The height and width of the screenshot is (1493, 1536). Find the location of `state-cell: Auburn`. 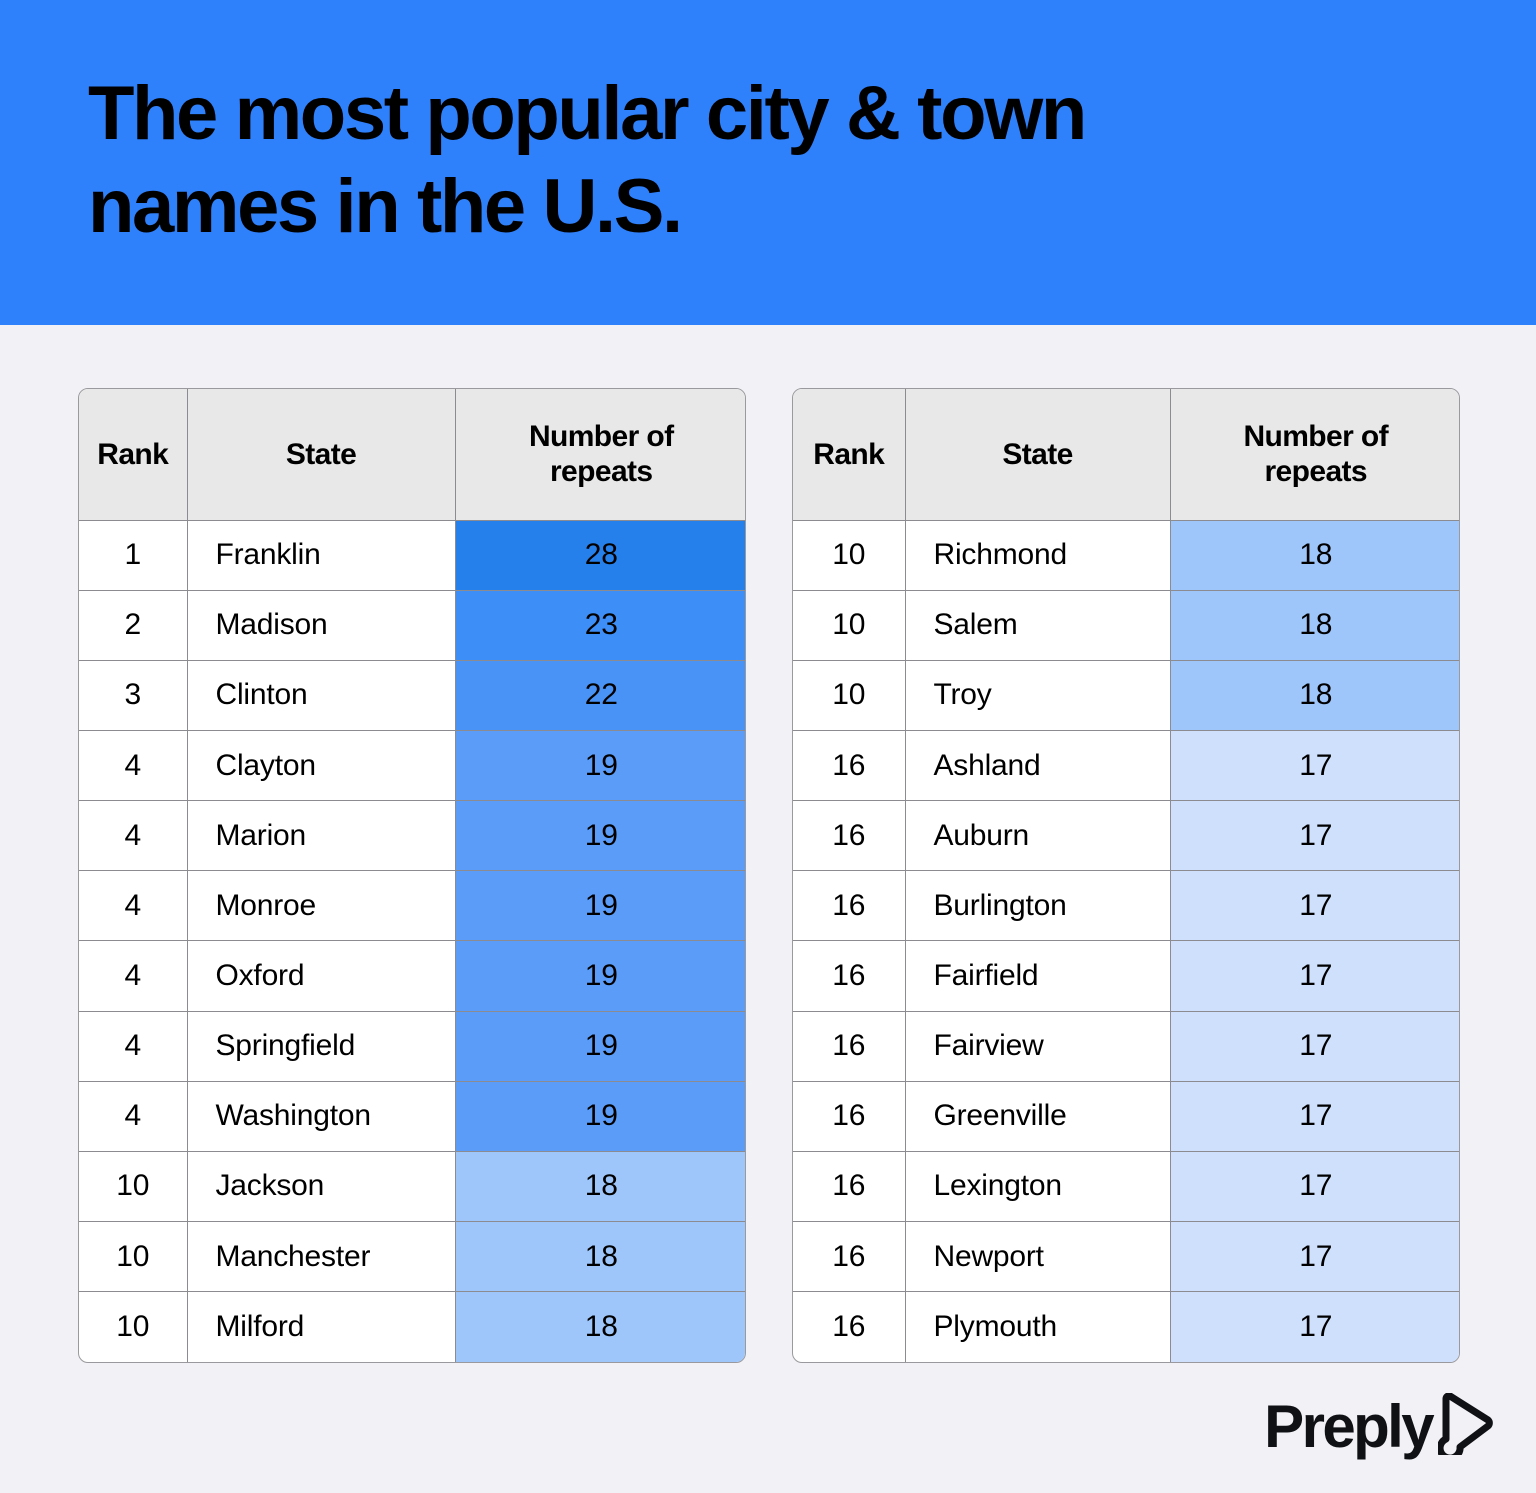

state-cell: Auburn is located at coordinates (1038, 836).